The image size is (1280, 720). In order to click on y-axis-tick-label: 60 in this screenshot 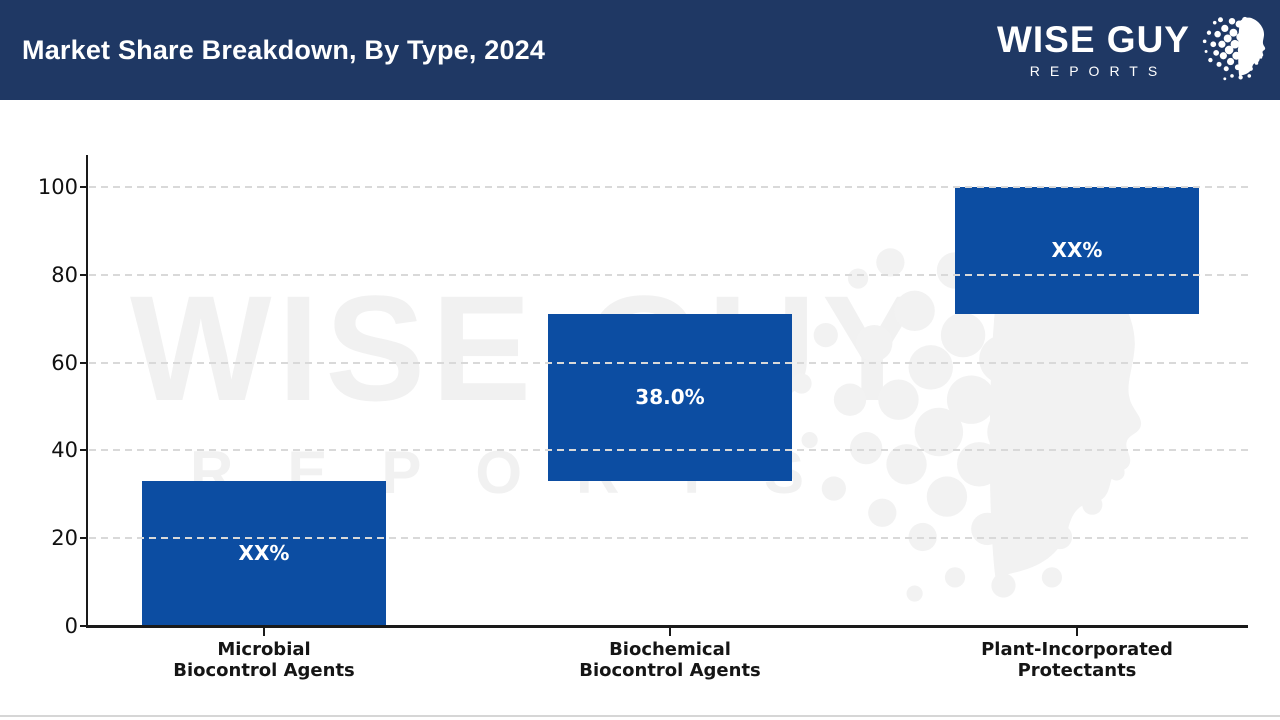, I will do `click(64, 362)`.